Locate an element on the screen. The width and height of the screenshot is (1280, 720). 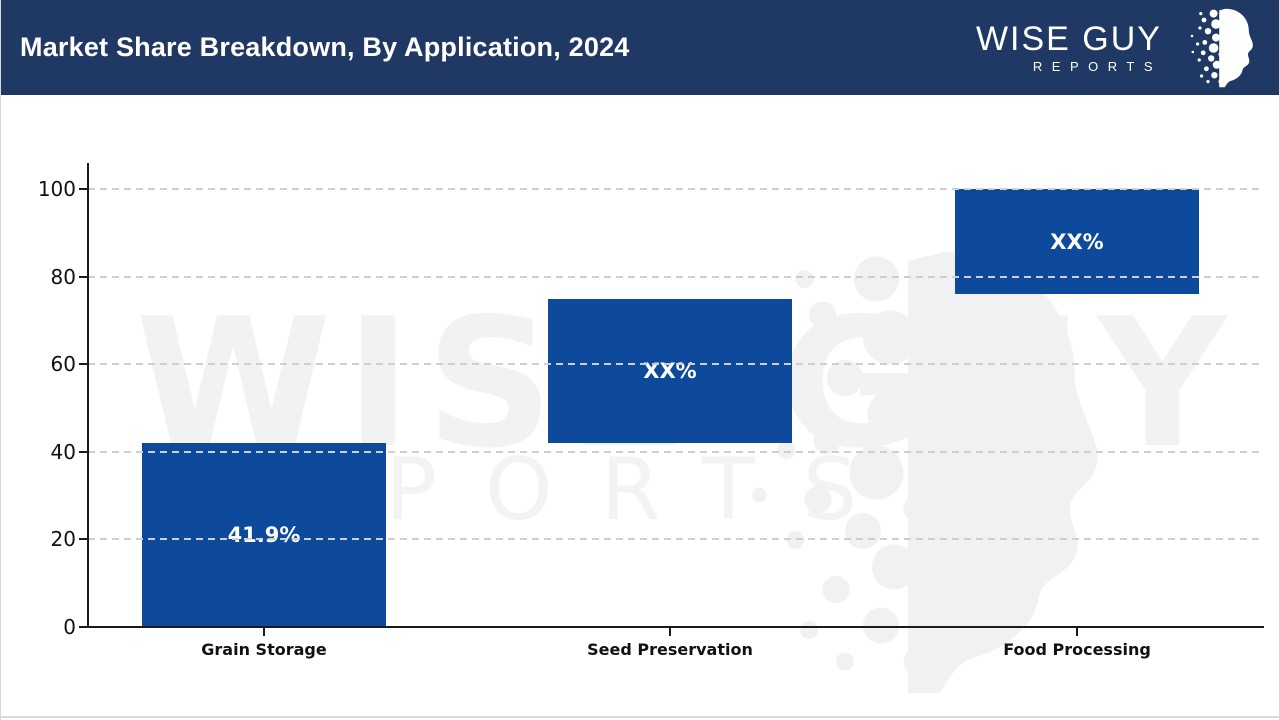
y-tick-label: 0 is located at coordinates (69, 627).